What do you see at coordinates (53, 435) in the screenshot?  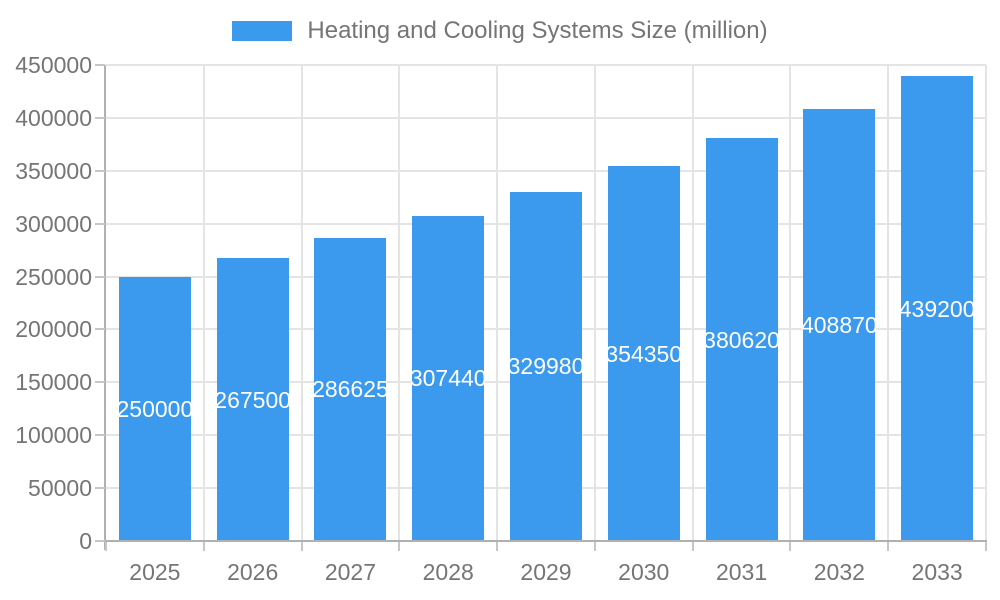 I see `y-axis-label: 100000` at bounding box center [53, 435].